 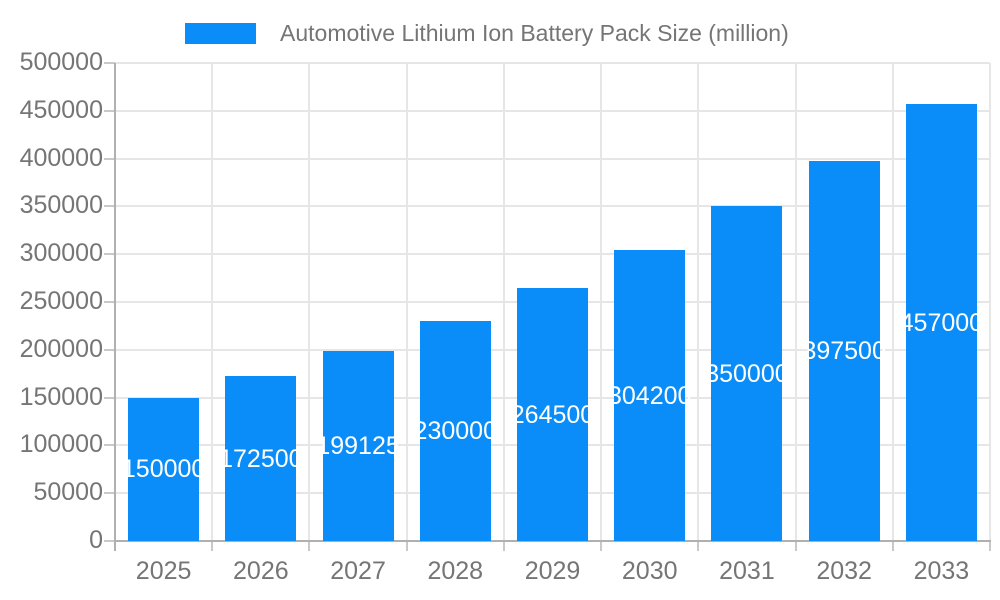 I want to click on bar-value-label: 264500, so click(x=552, y=414).